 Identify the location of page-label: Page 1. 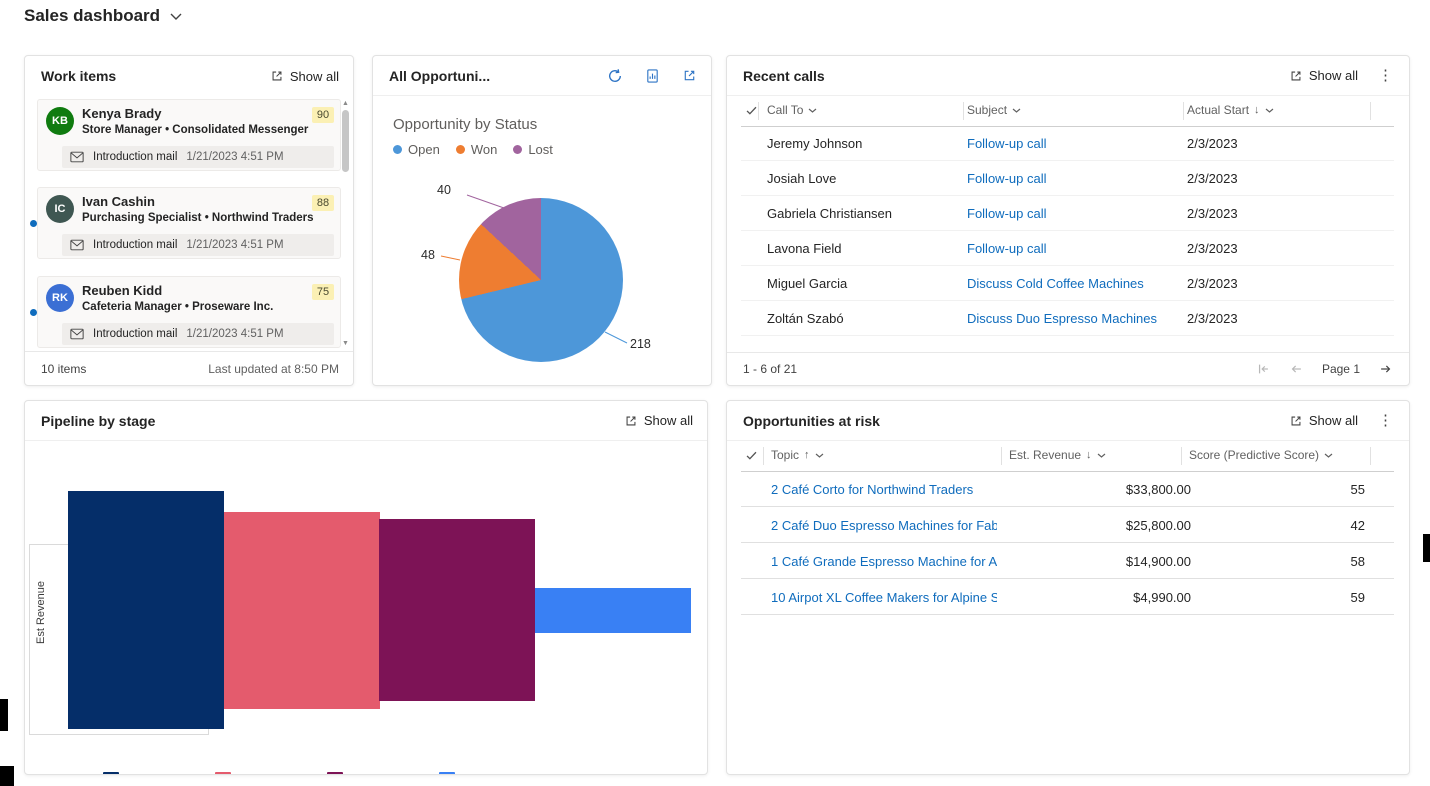
(1340, 369).